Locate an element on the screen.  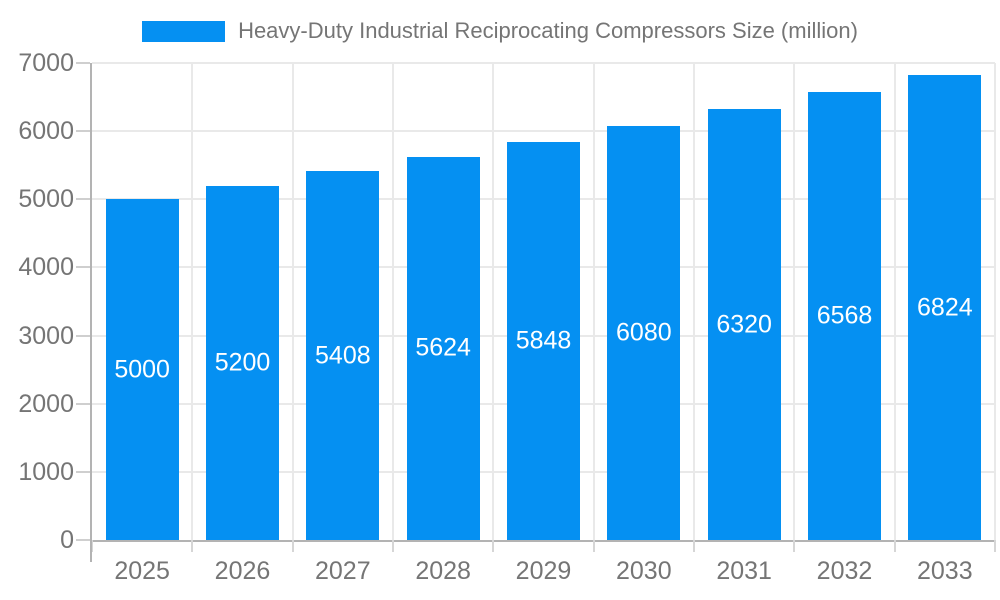
bar-value-label: 5624 is located at coordinates (443, 347).